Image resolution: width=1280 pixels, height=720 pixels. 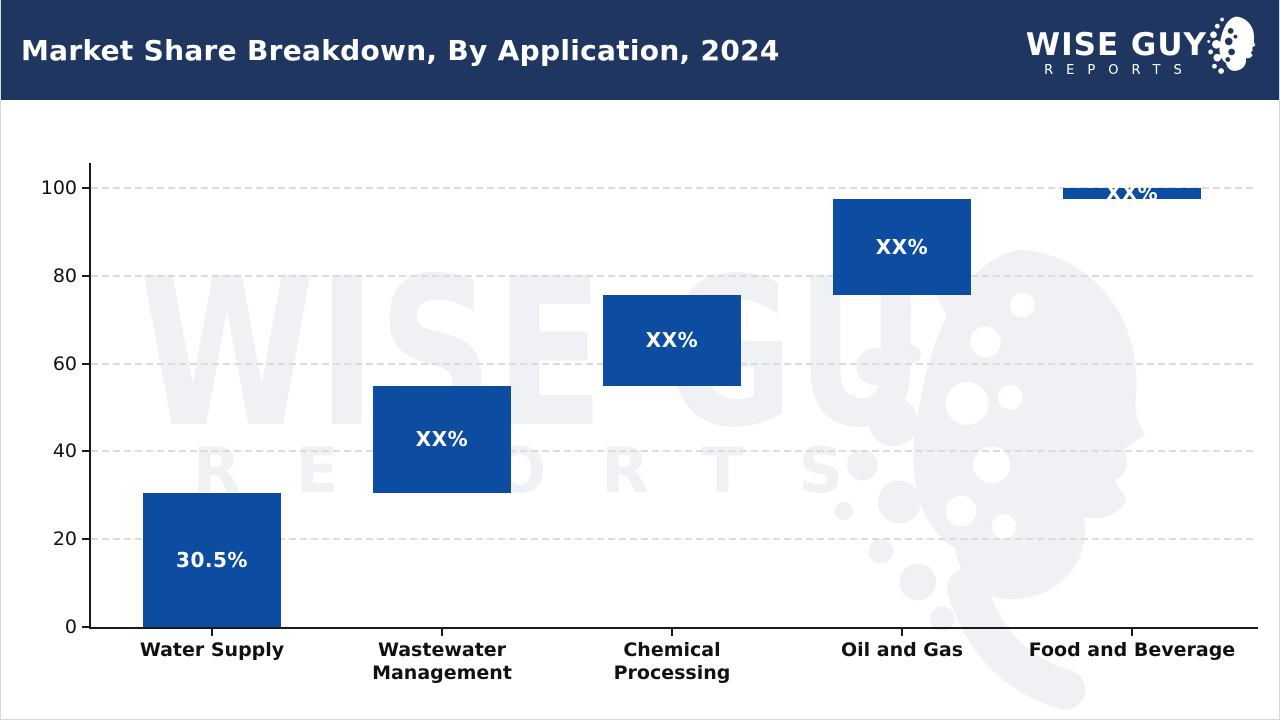 I want to click on y-tick-label: 0, so click(x=70, y=627).